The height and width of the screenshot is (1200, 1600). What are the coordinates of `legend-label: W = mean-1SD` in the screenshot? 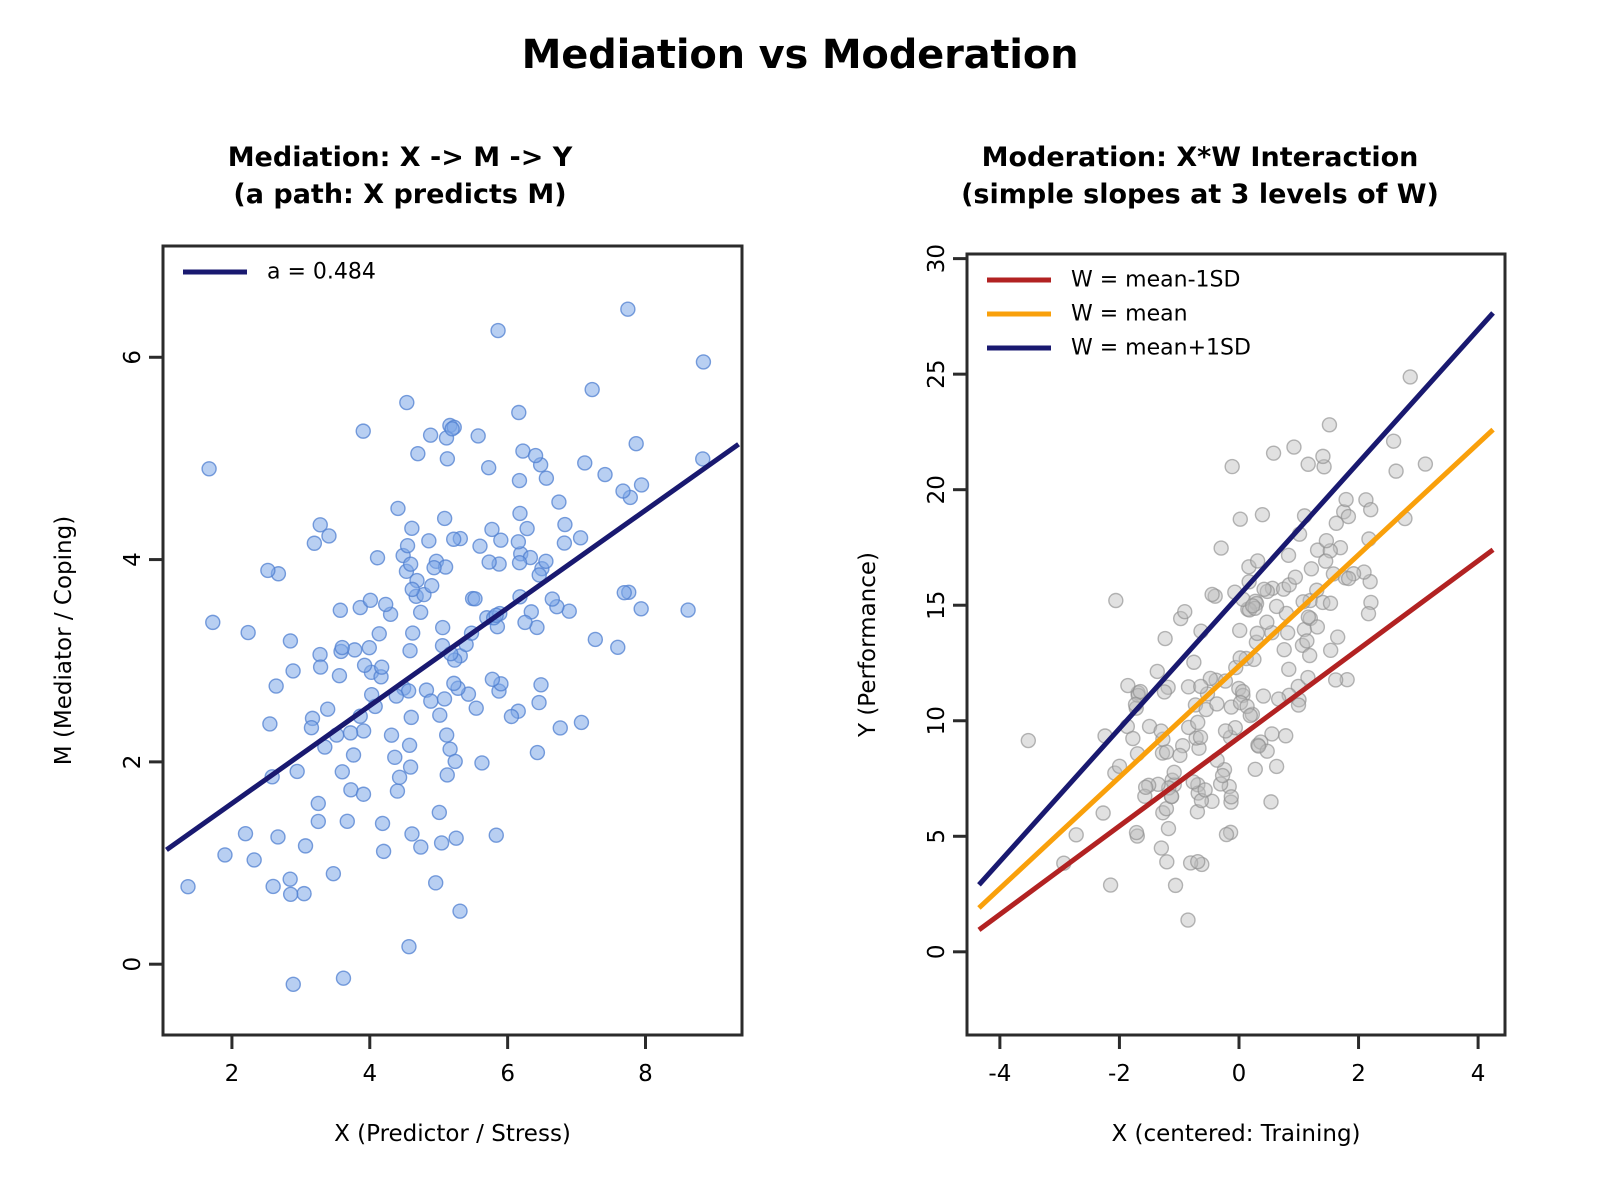 It's located at (1155, 280).